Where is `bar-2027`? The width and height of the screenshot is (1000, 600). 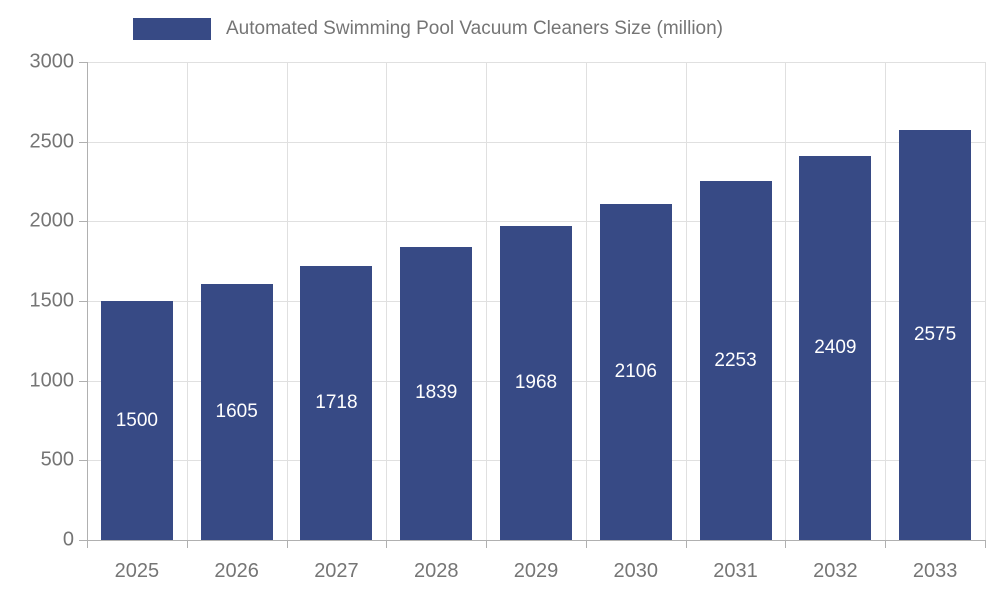
bar-2027 is located at coordinates (336, 403).